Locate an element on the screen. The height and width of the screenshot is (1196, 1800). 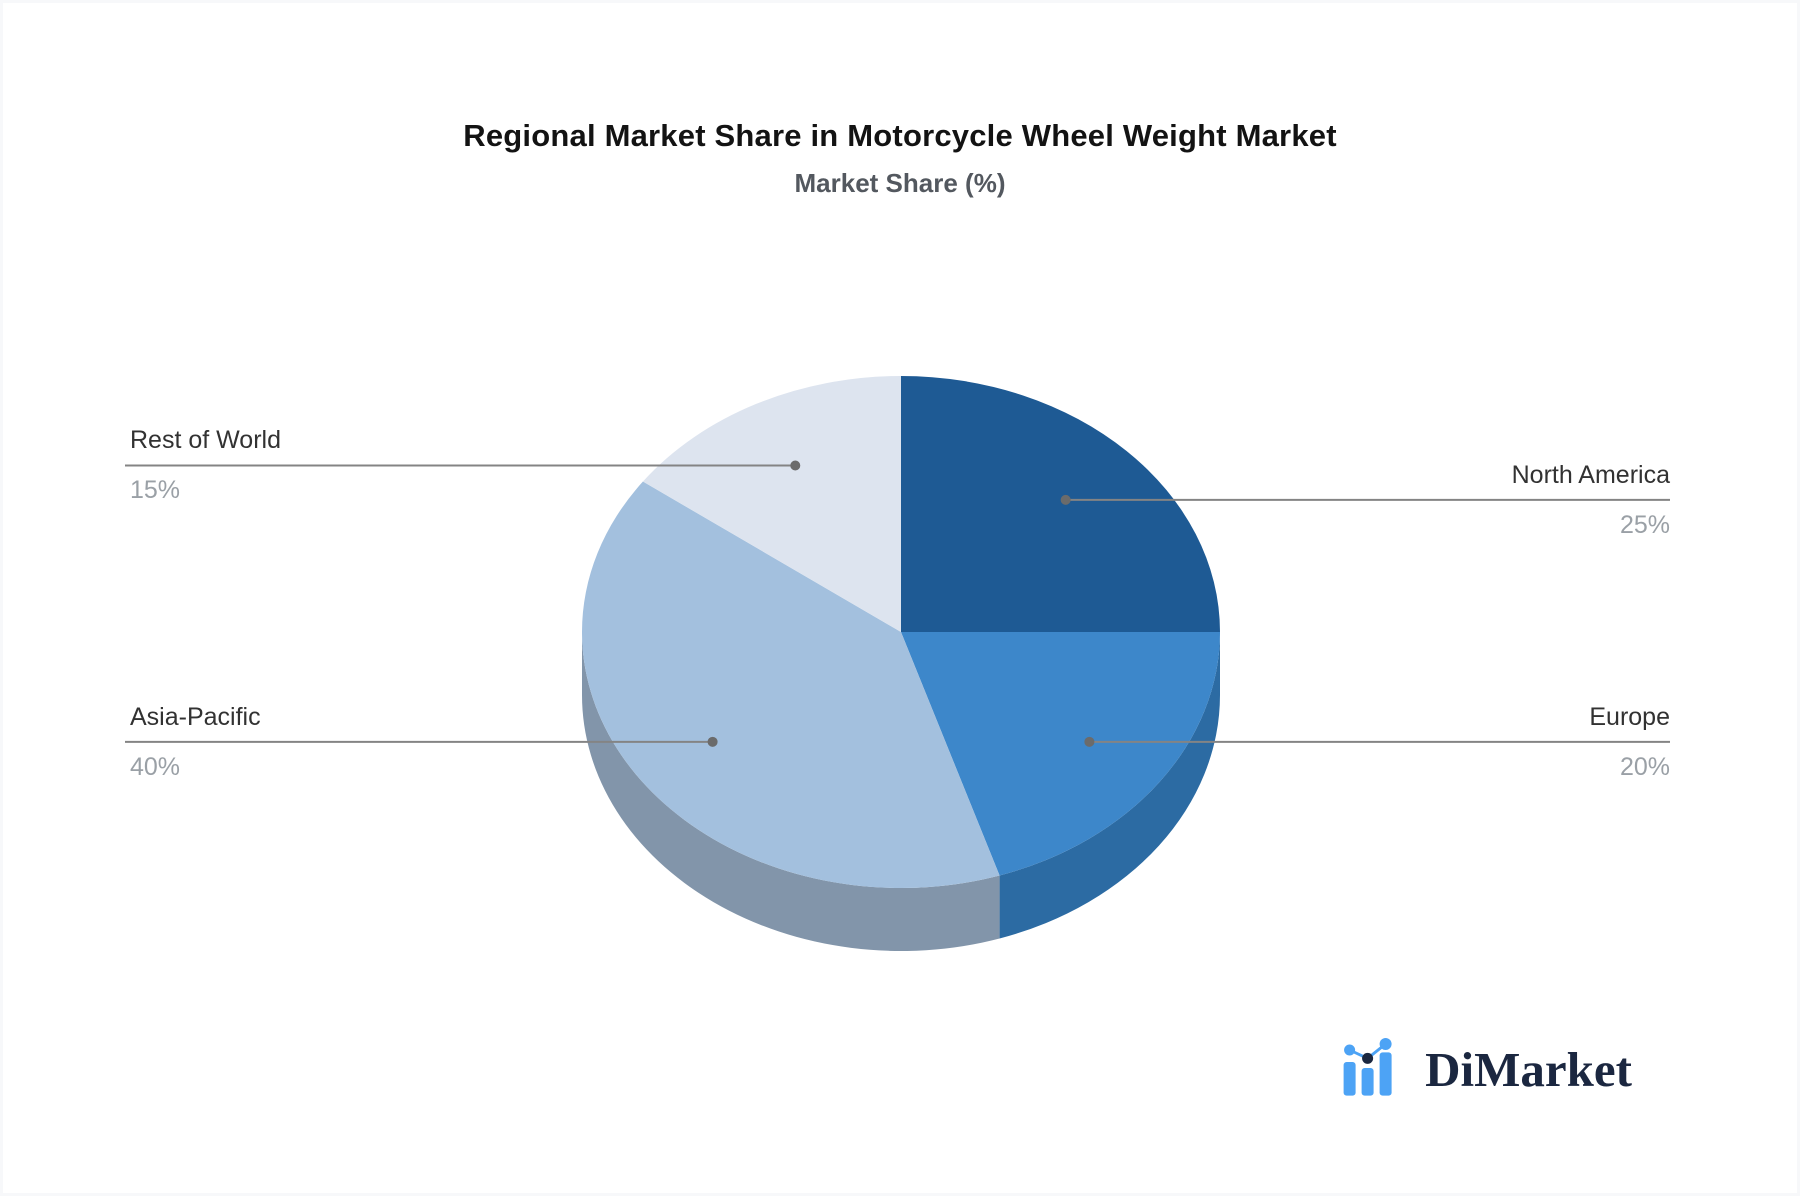
slice-pct-north-america: 25% is located at coordinates (1390, 525).